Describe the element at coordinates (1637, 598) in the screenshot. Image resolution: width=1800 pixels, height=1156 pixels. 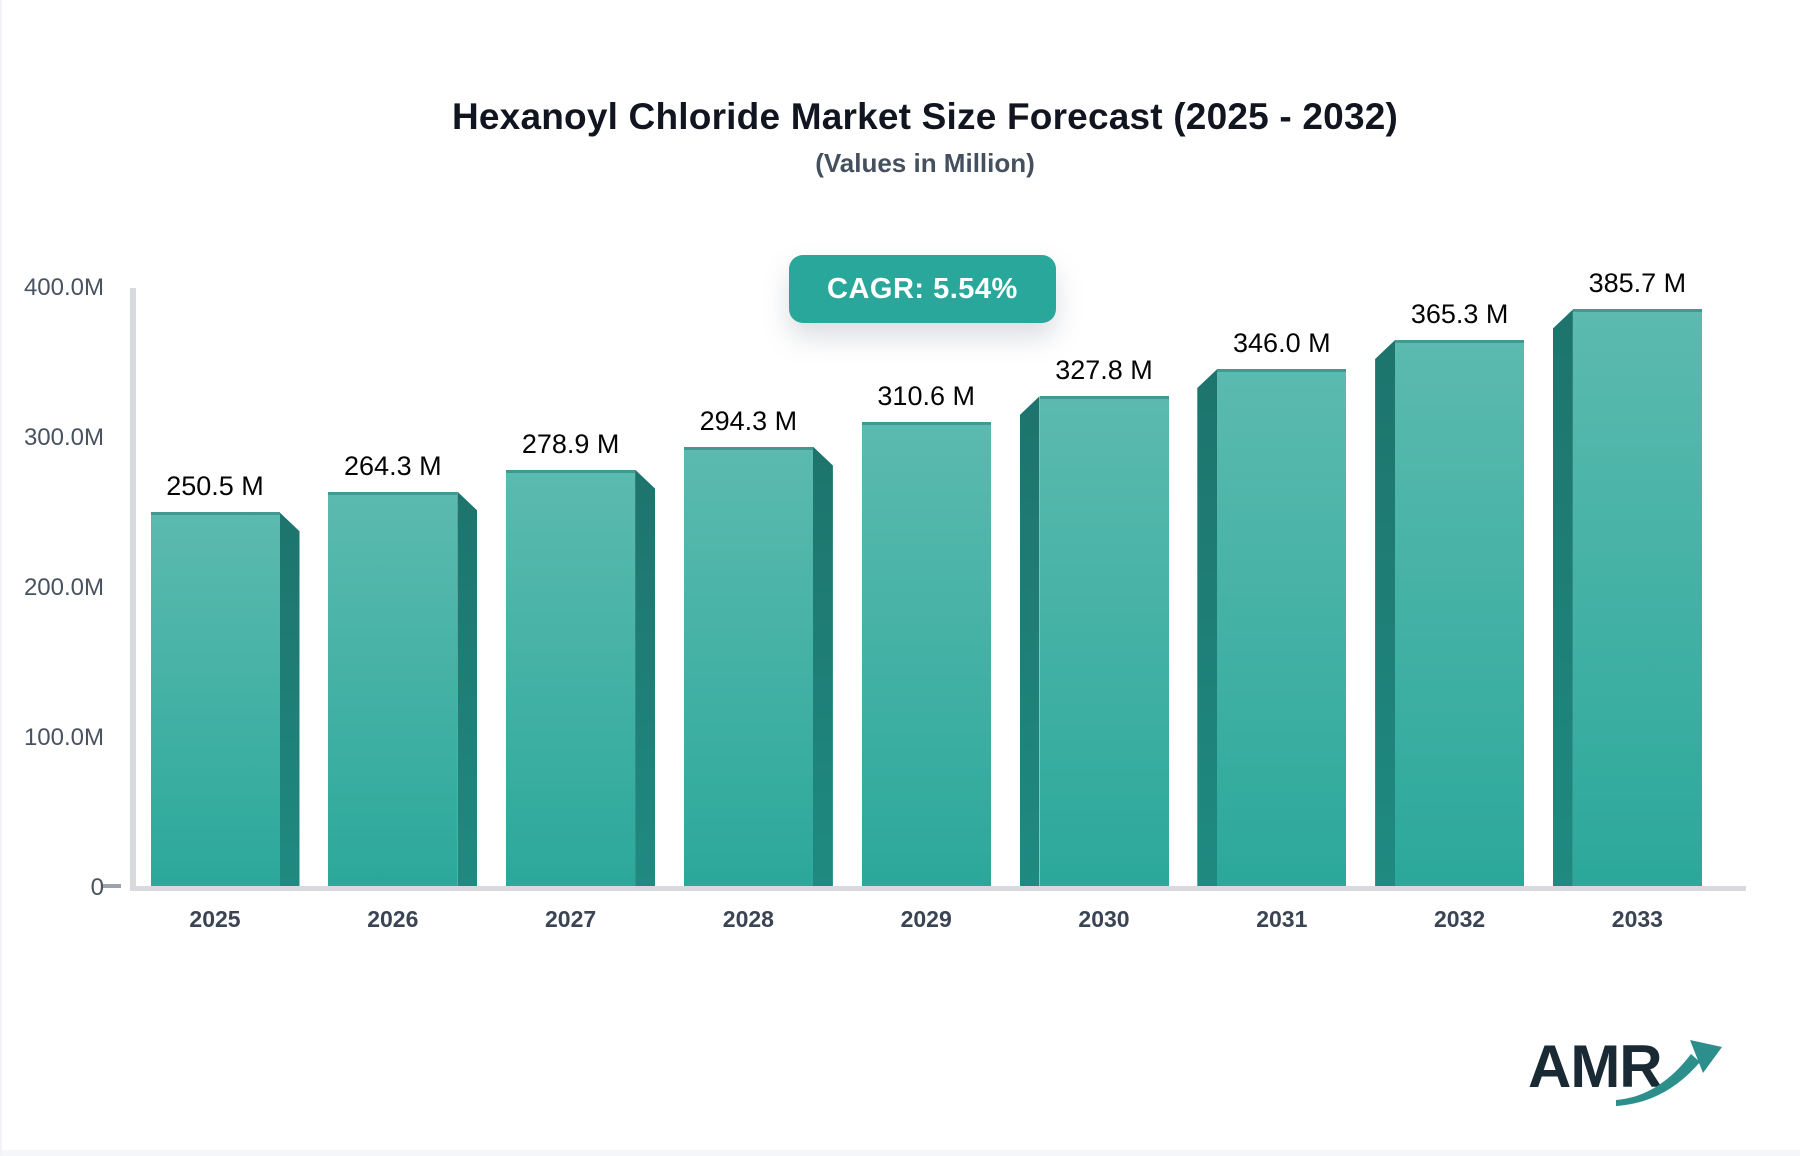
I see `bar-2033` at that location.